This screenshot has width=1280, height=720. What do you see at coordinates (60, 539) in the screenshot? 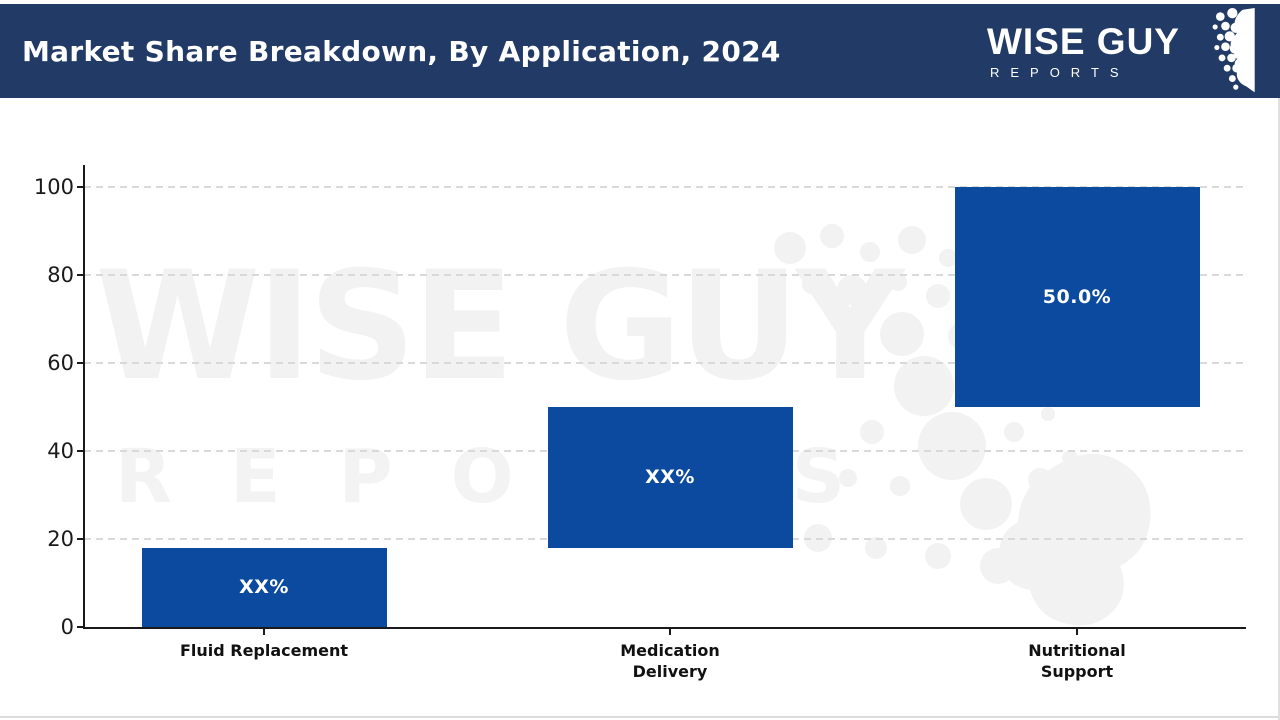
I see `ytick-label-20: 20` at bounding box center [60, 539].